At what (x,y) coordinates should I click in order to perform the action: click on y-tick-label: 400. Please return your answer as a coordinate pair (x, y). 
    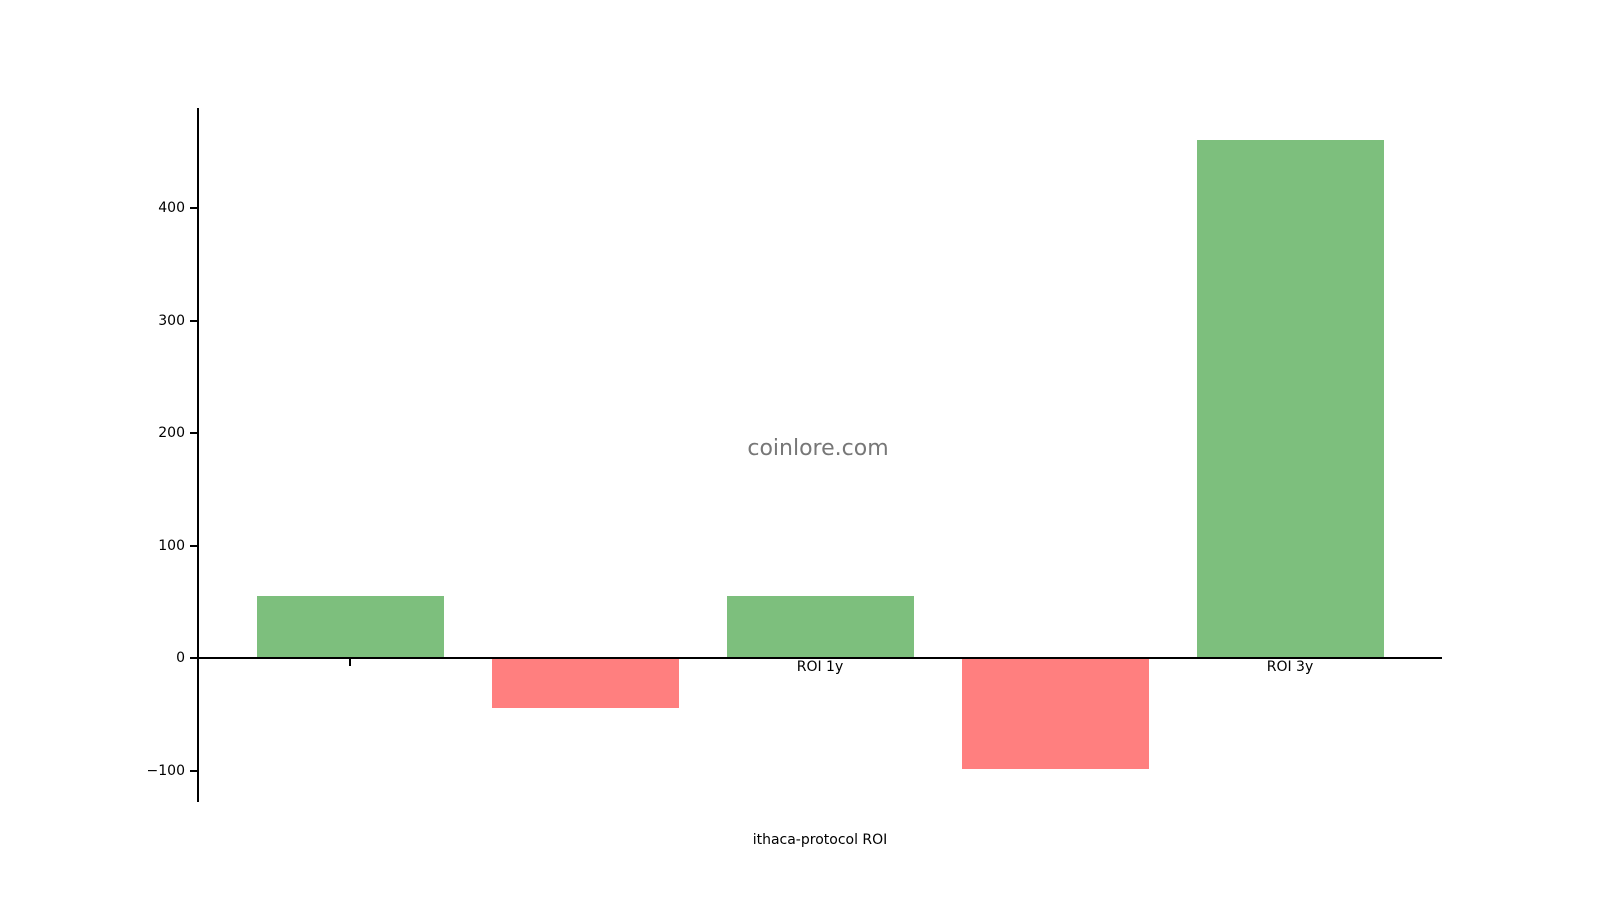
    Looking at the image, I should click on (171, 208).